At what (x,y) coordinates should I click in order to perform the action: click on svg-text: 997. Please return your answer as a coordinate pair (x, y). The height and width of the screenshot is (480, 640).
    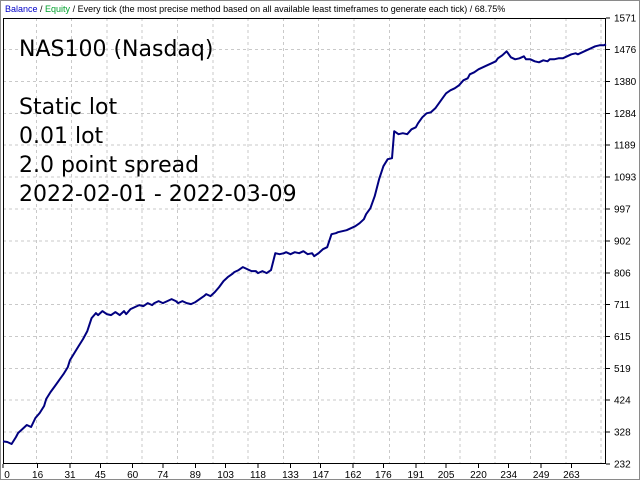
    Looking at the image, I should click on (622, 210).